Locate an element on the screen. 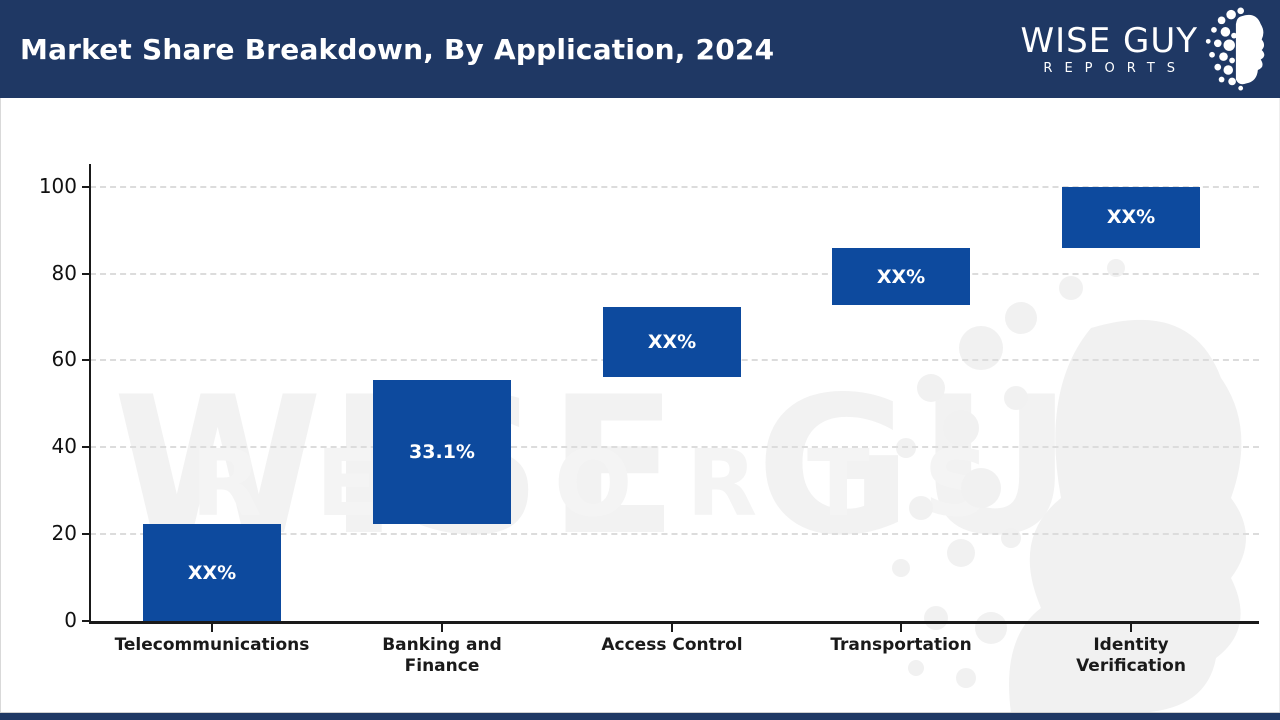 This screenshot has height=720, width=1280. y-tick-label: 40 is located at coordinates (64, 446).